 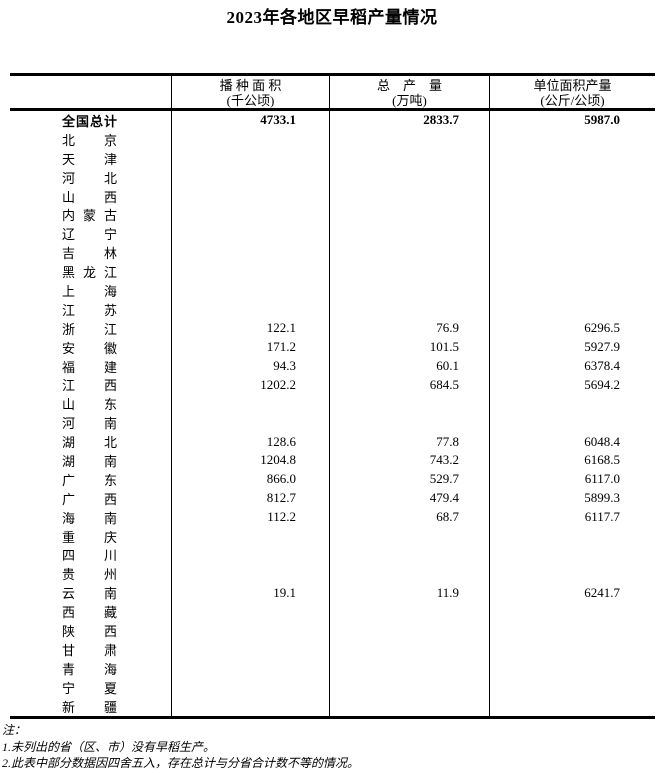 I want to click on value-yield: 5694.2, so click(x=602, y=384).